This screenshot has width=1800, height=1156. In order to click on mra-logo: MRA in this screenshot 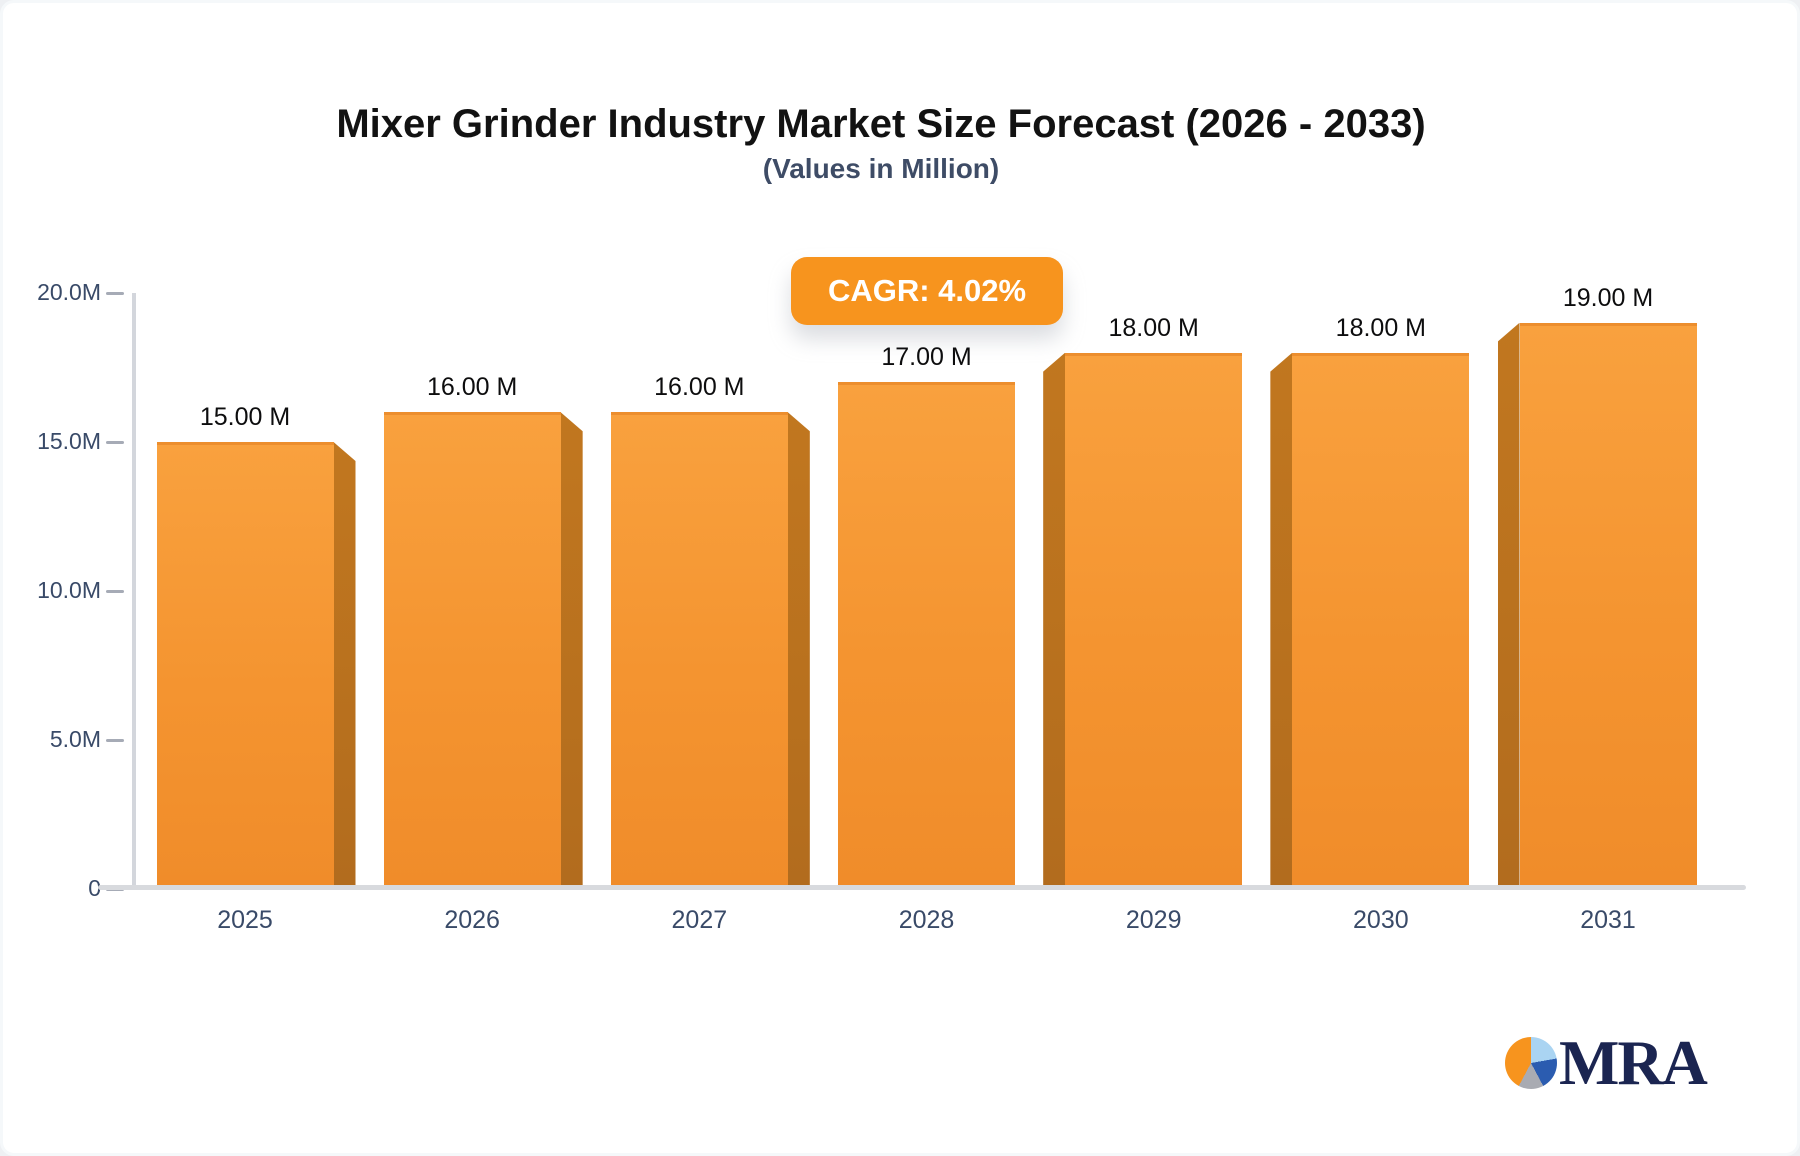, I will do `click(1606, 1062)`.